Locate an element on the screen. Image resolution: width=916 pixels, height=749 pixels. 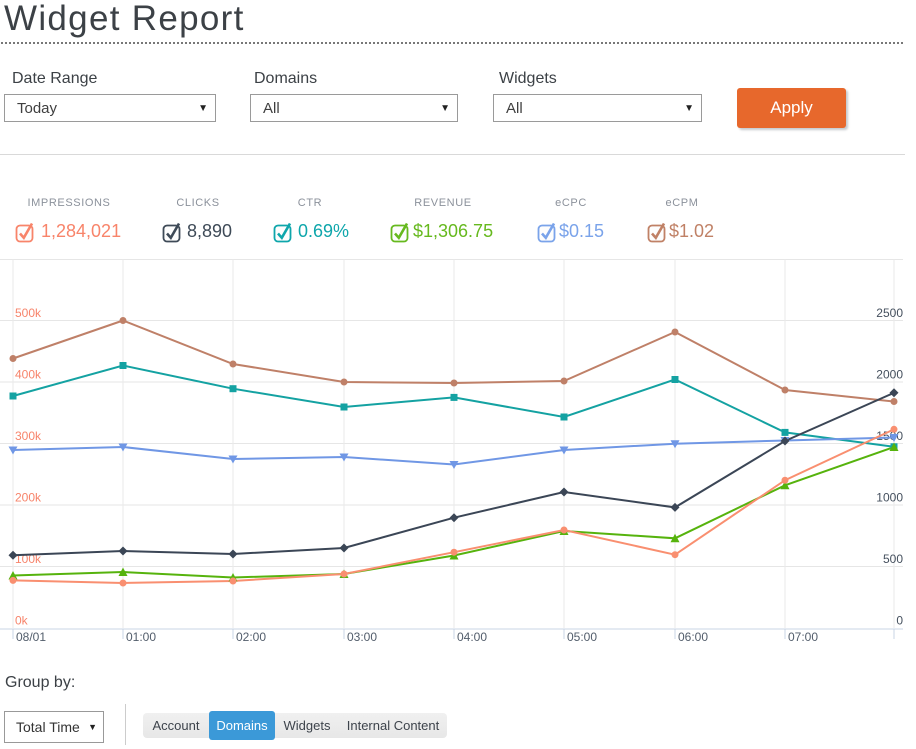
svg-text: 05:00 is located at coordinates (582, 637).